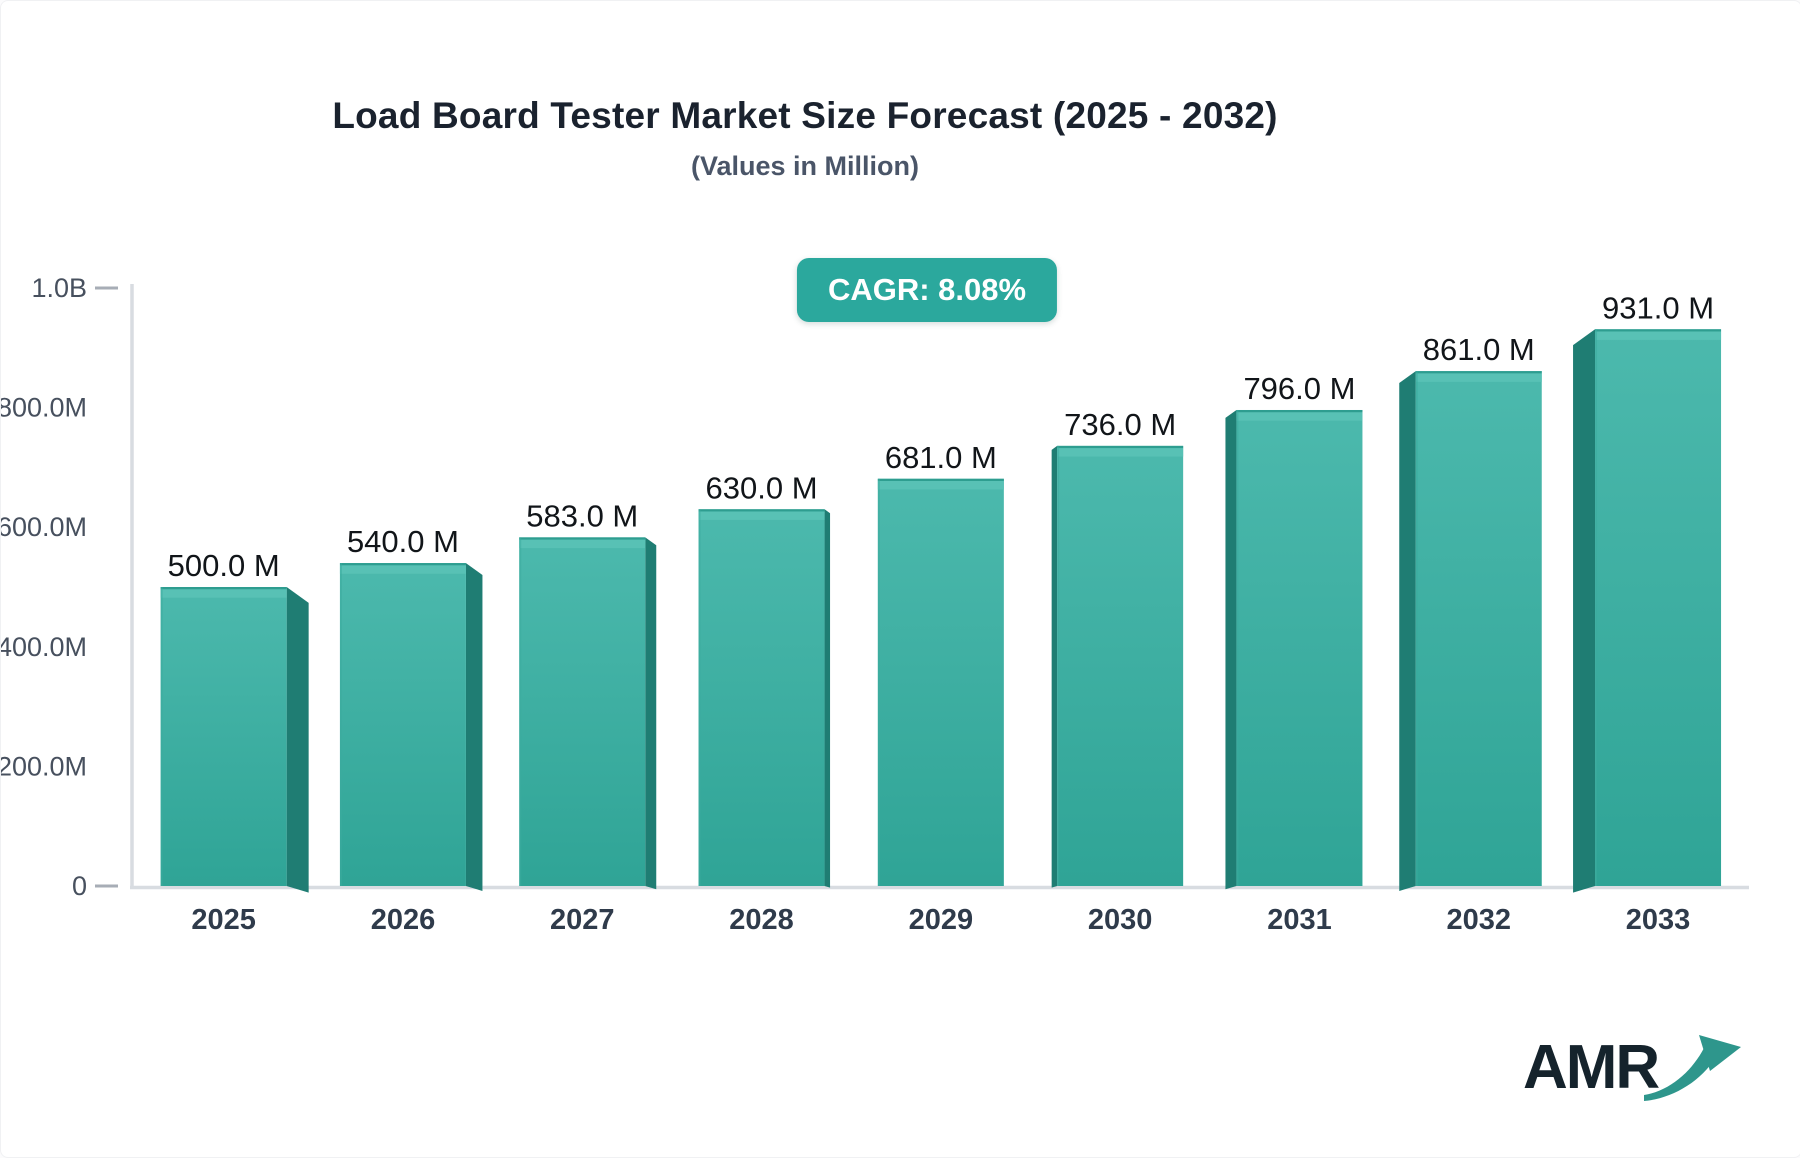 This screenshot has height=1158, width=1800. Describe the element at coordinates (762, 487) in the screenshot. I see `bar-value-label: 630.0 M` at that location.